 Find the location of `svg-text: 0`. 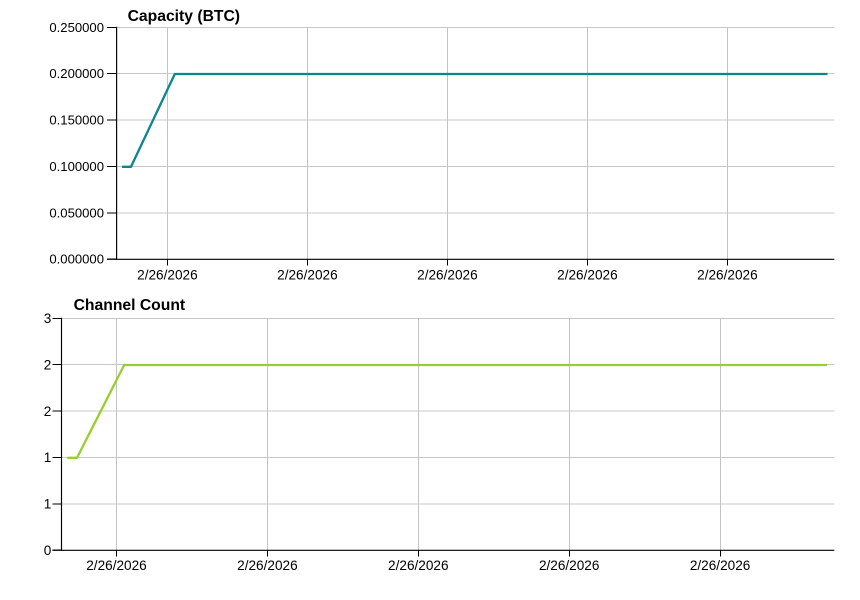

svg-text: 0 is located at coordinates (48, 550).